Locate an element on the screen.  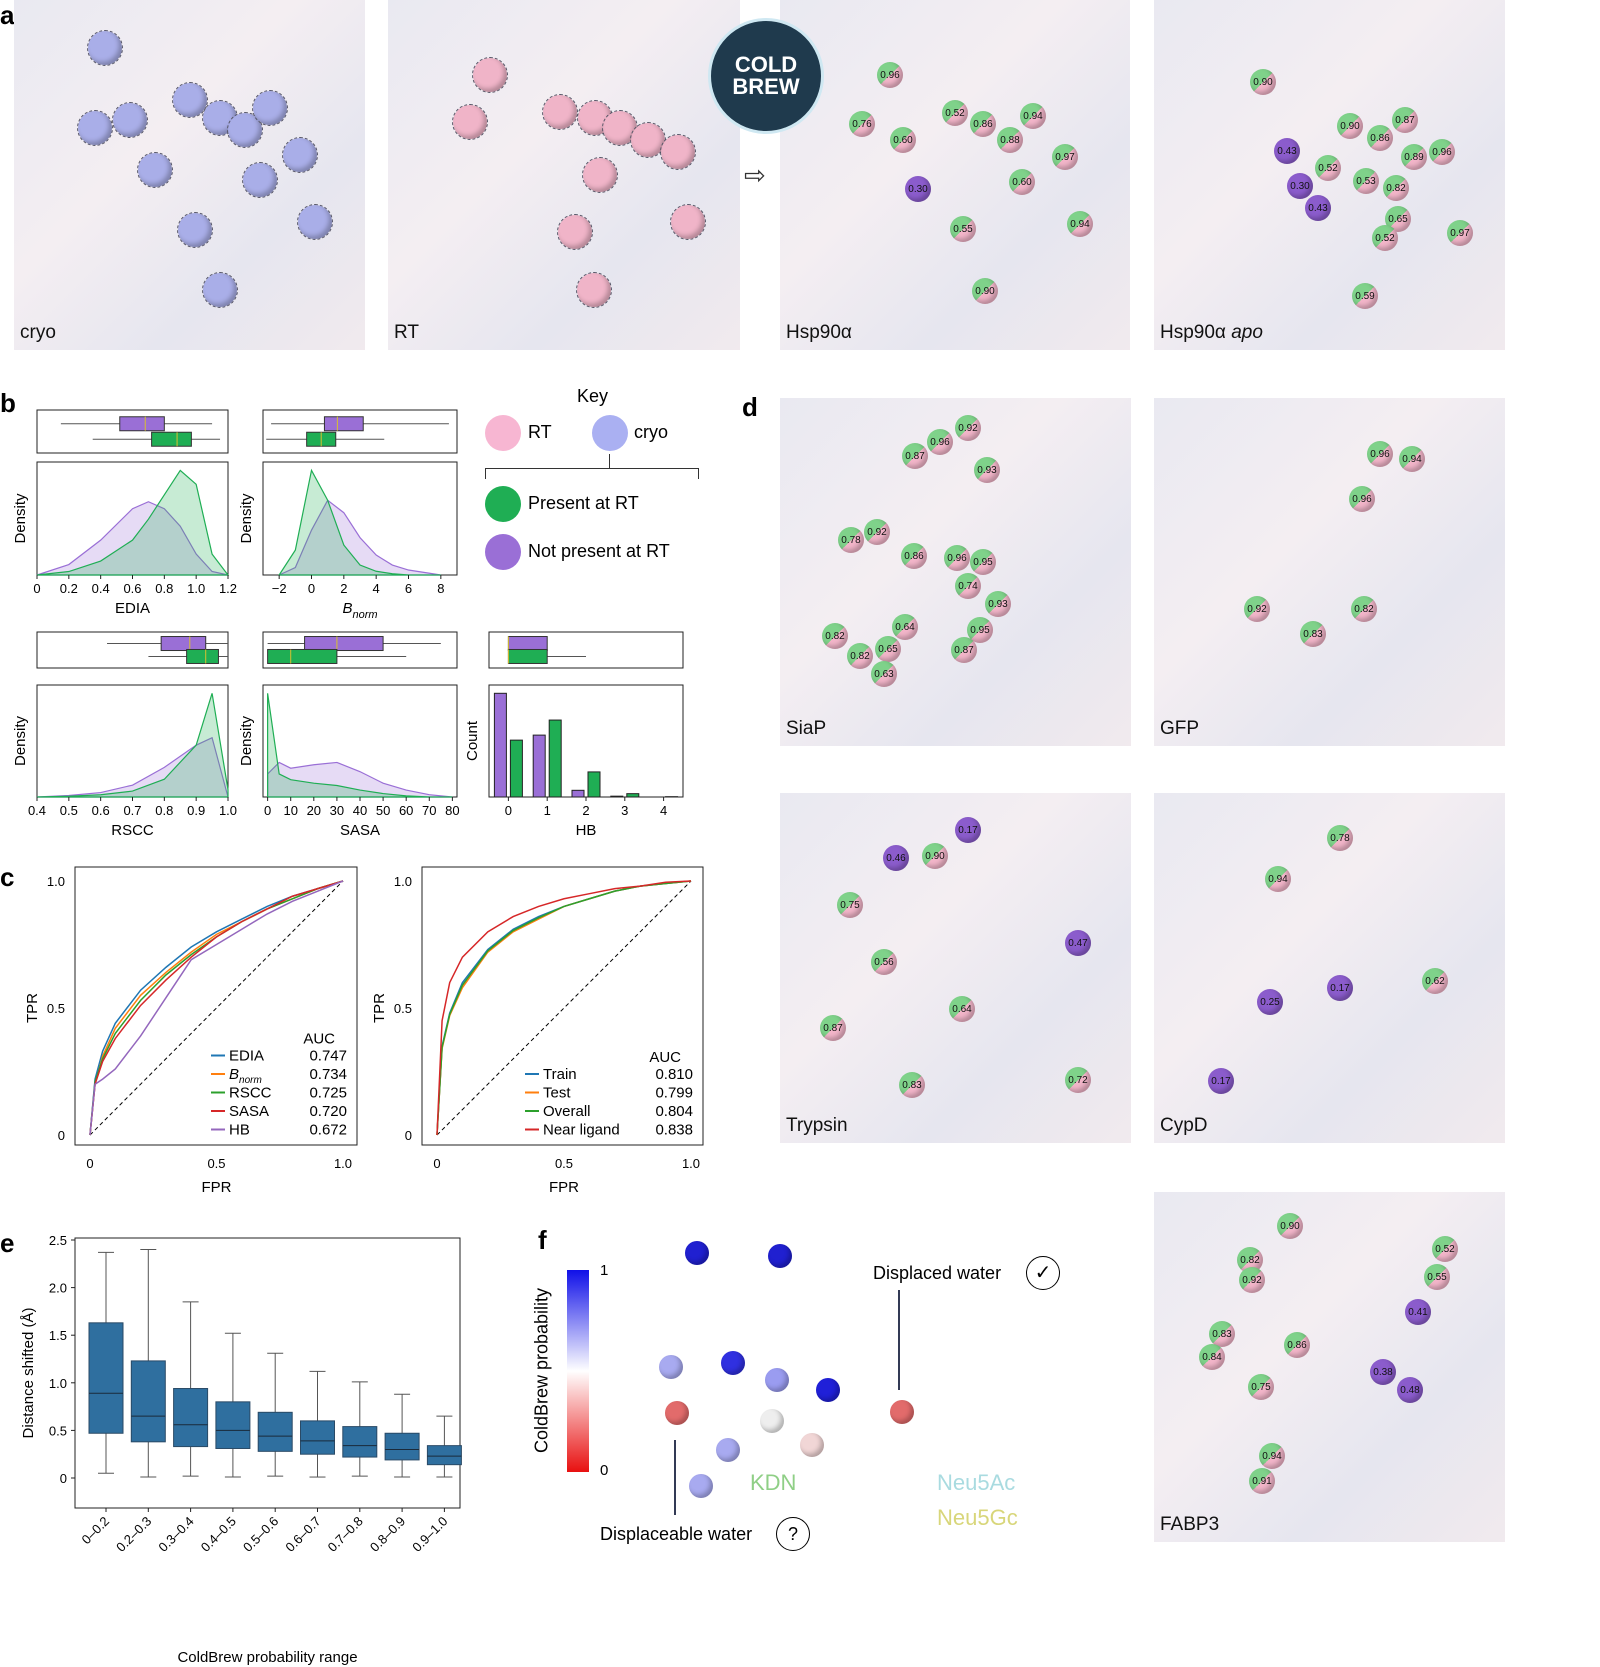
water-sphere: 0.55 is located at coordinates (1437, 1277).